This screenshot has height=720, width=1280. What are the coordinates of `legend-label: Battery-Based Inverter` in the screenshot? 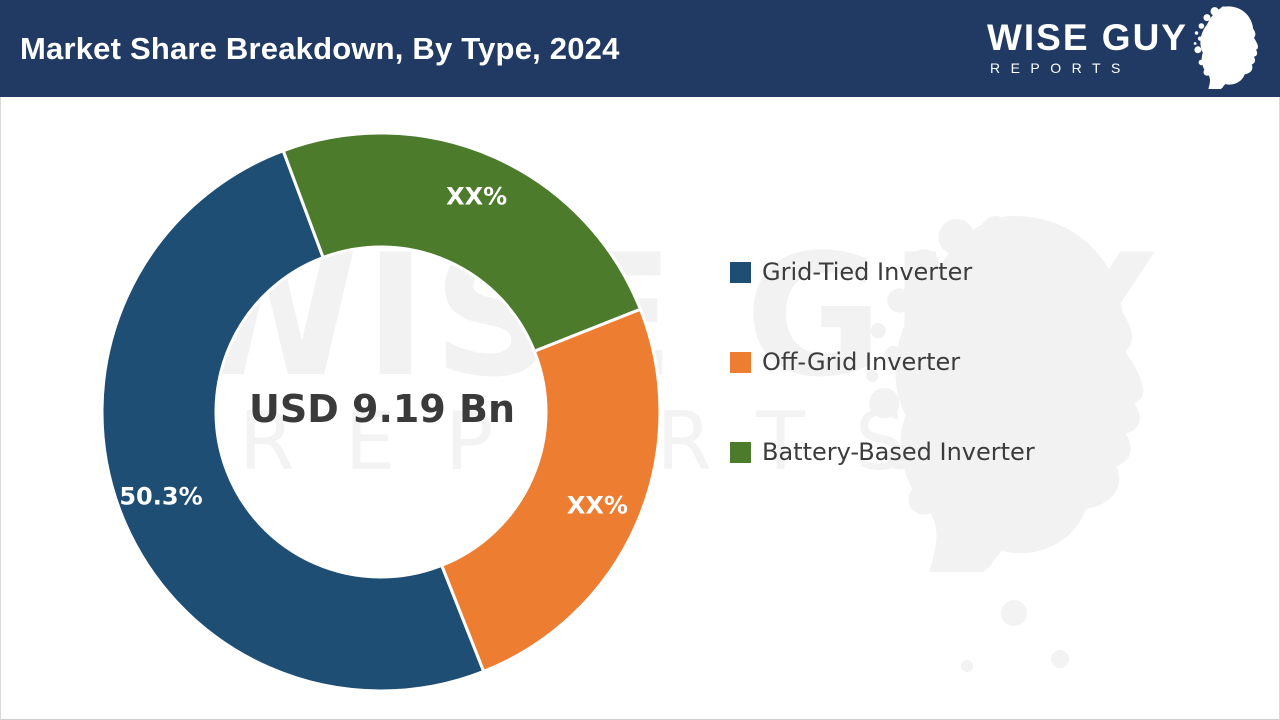 It's located at (898, 452).